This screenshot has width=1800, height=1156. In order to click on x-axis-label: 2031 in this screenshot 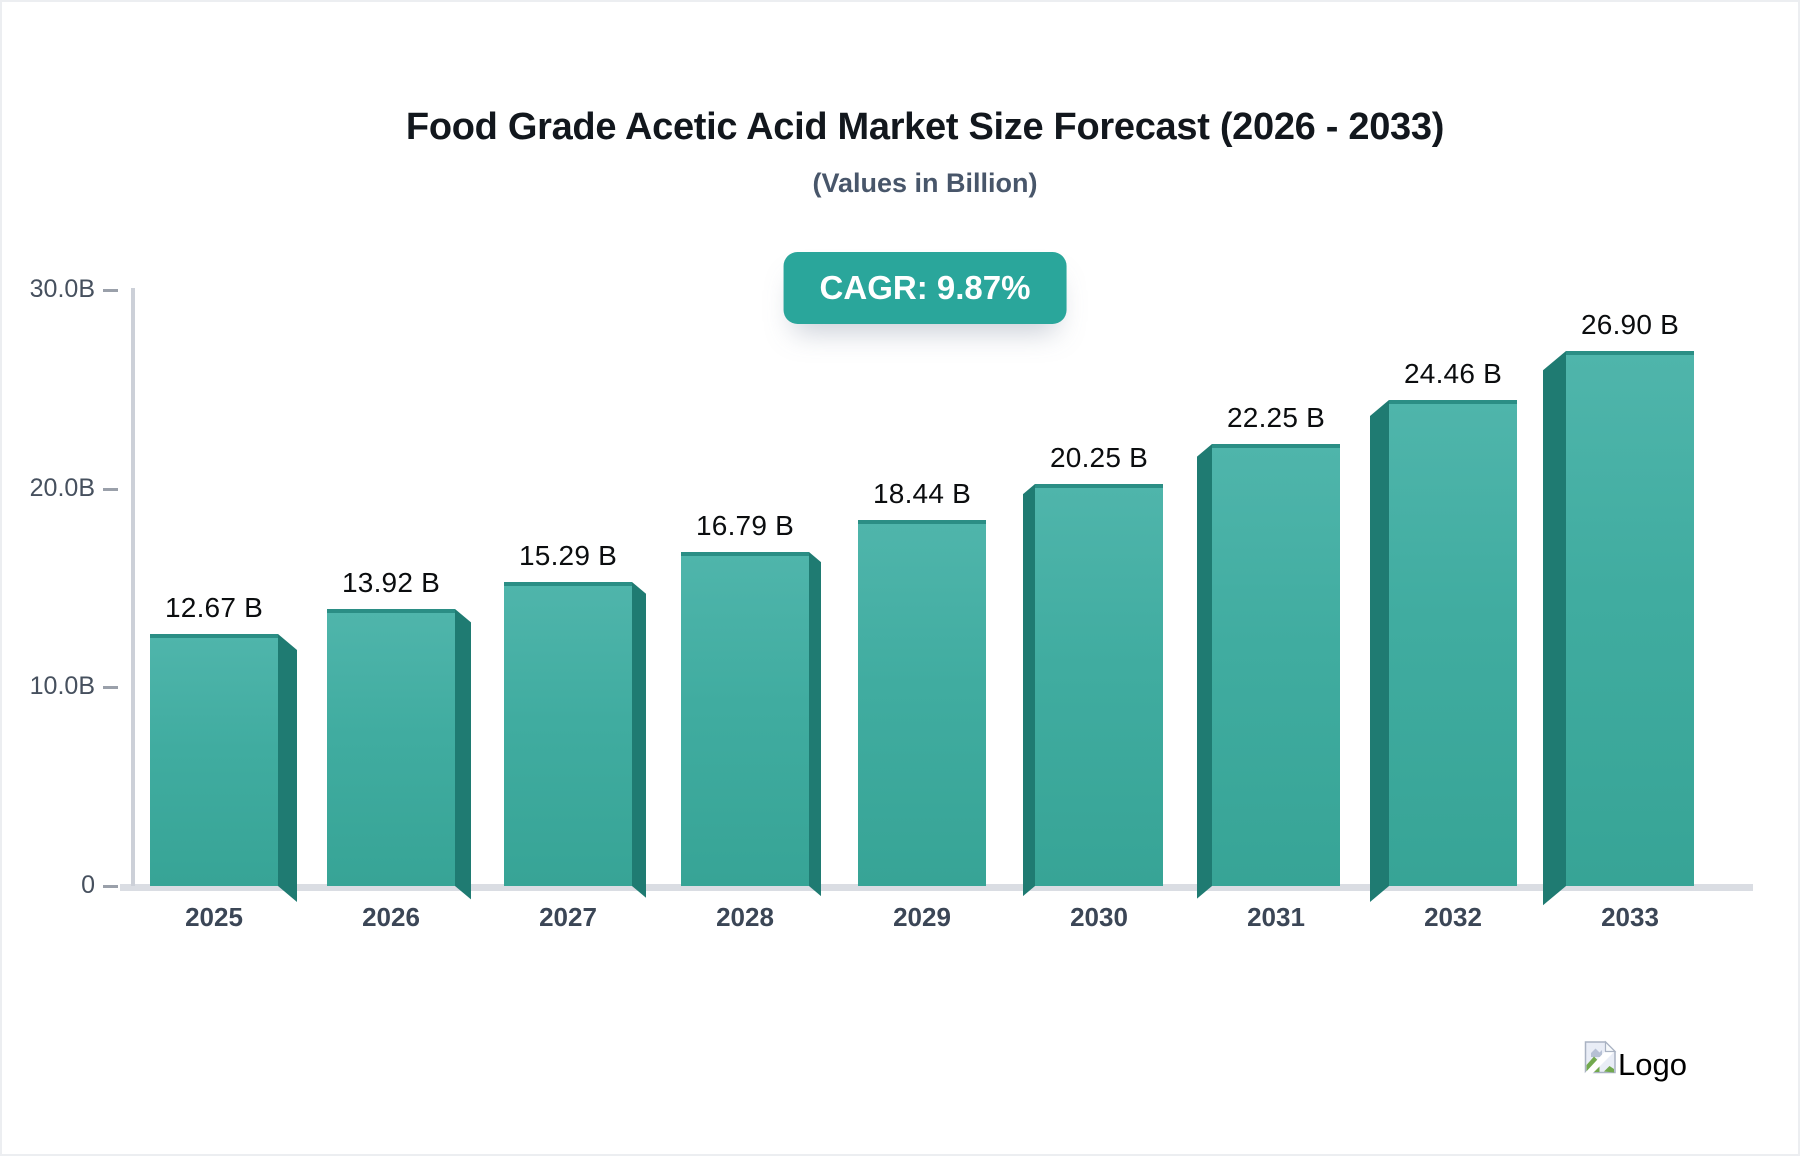, I will do `click(1276, 917)`.